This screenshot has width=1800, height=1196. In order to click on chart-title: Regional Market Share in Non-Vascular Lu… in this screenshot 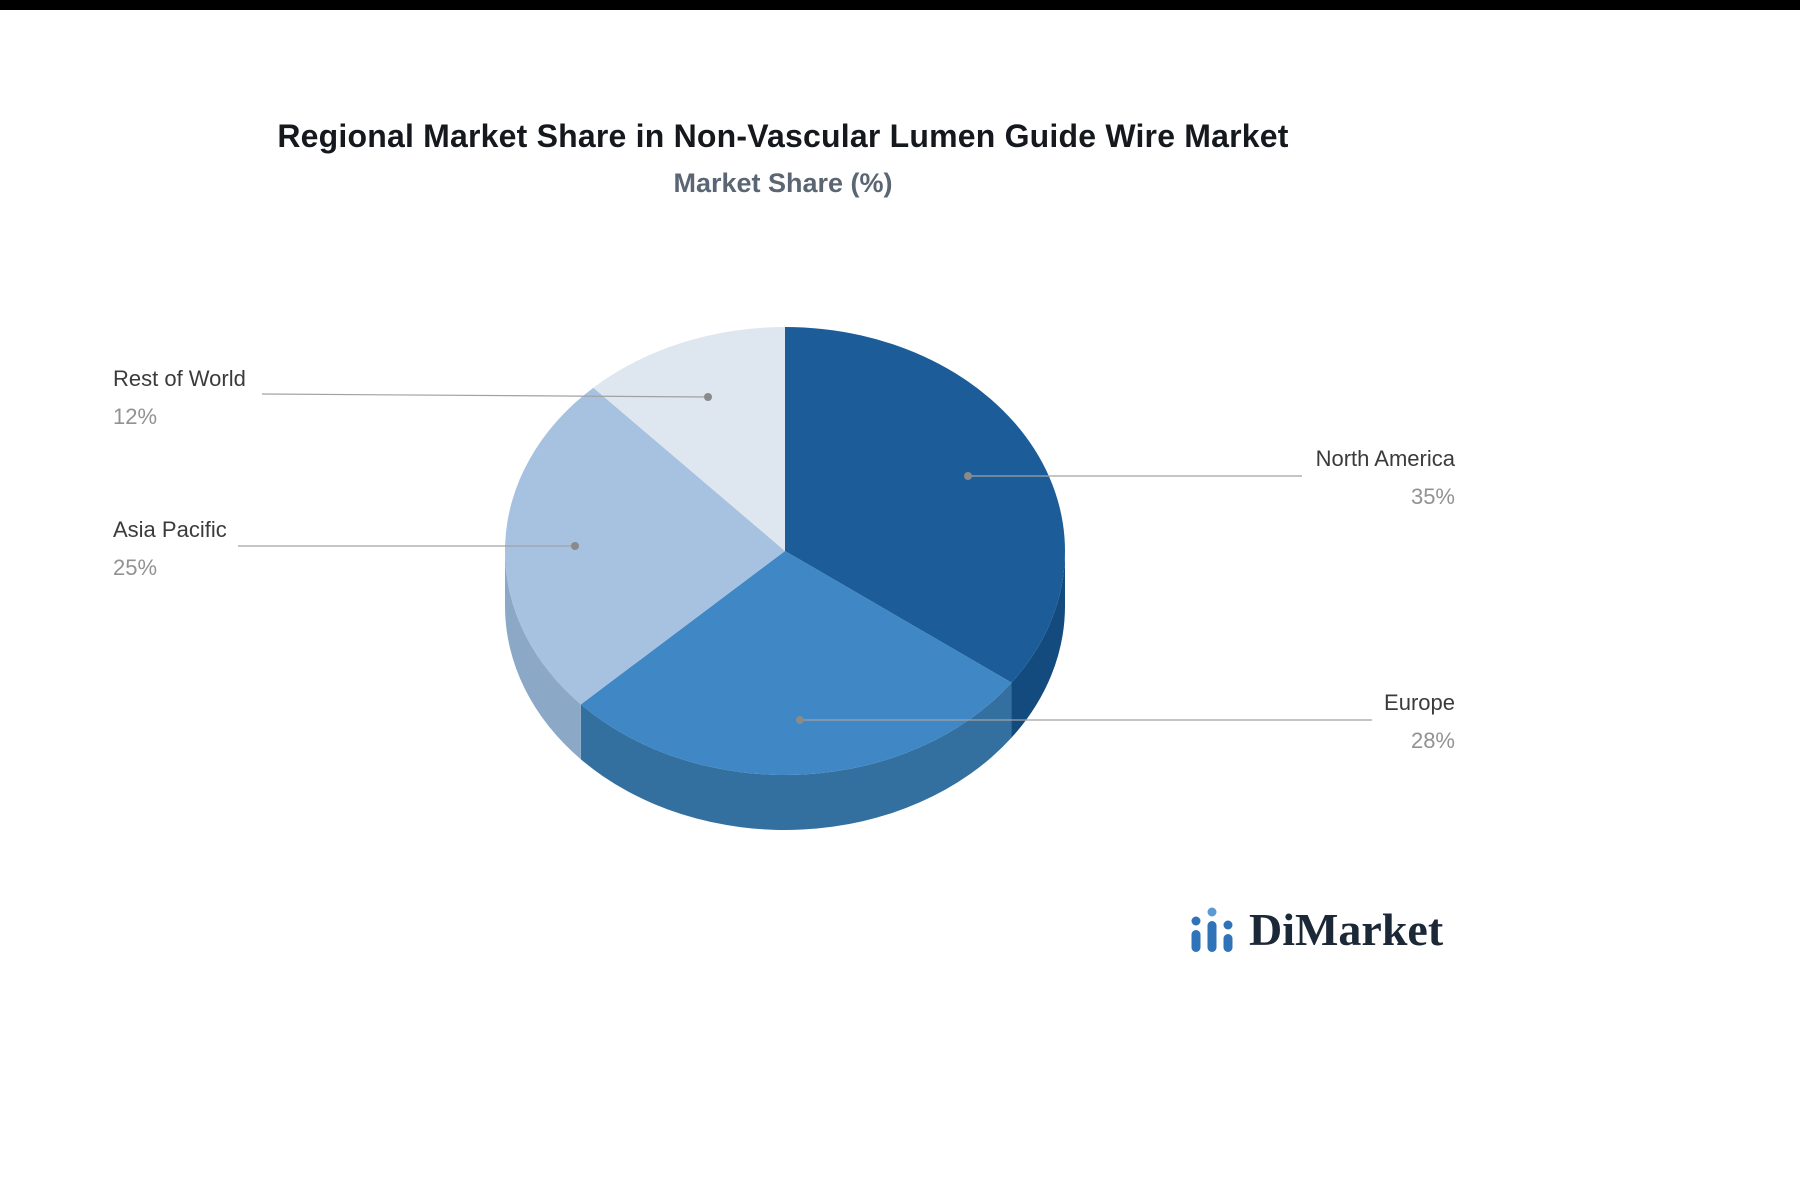, I will do `click(783, 136)`.